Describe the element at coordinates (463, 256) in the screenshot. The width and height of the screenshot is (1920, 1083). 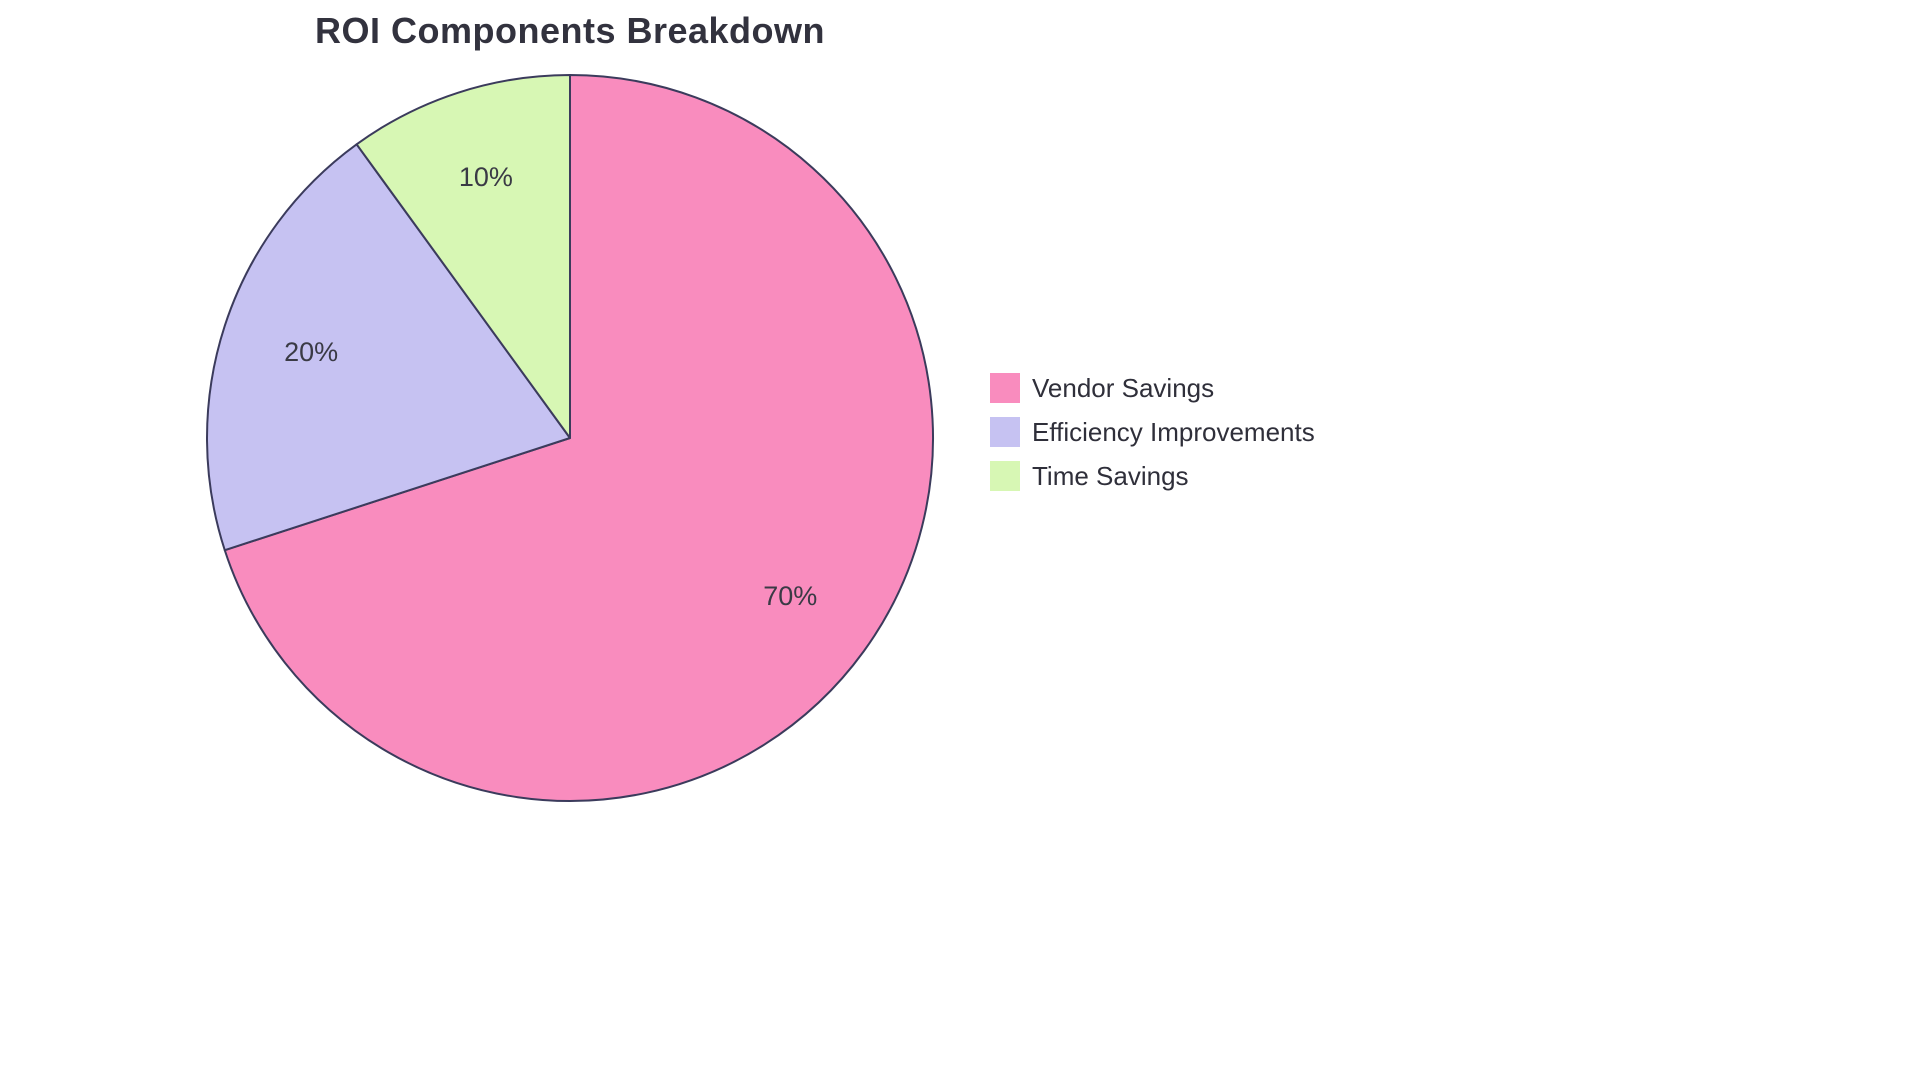
I see `pie-slice-time-savings` at that location.